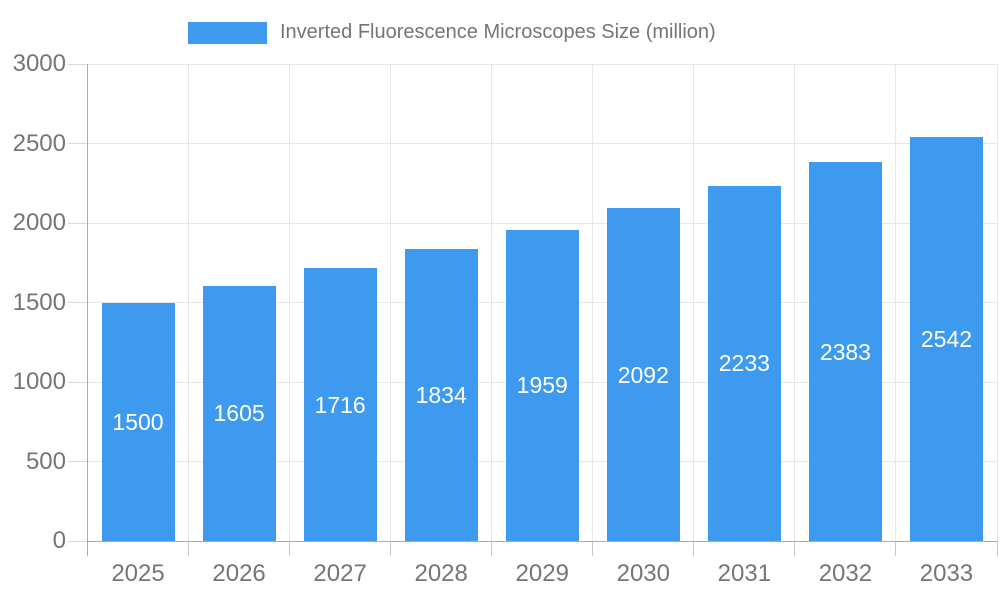 The image size is (1000, 600). Describe the element at coordinates (340, 573) in the screenshot. I see `x-tick-label: 2027` at that location.